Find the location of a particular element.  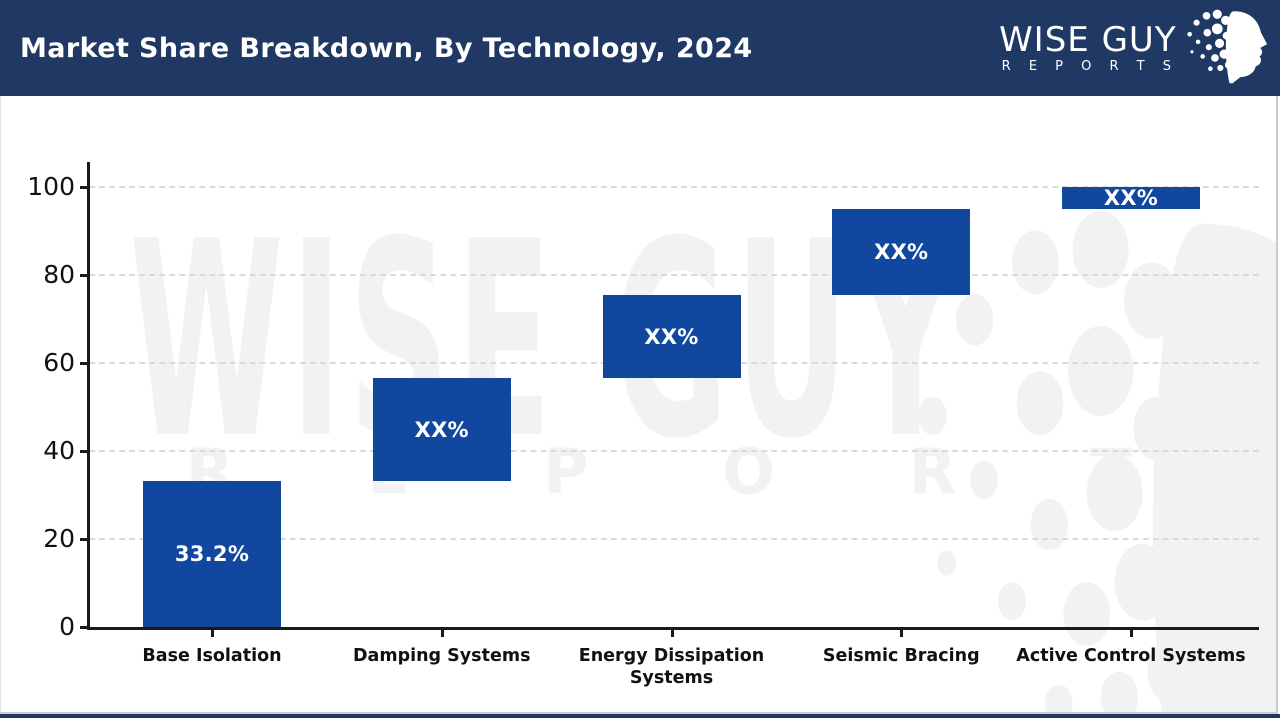

wiseguy-face-icon is located at coordinates (1228, 48).